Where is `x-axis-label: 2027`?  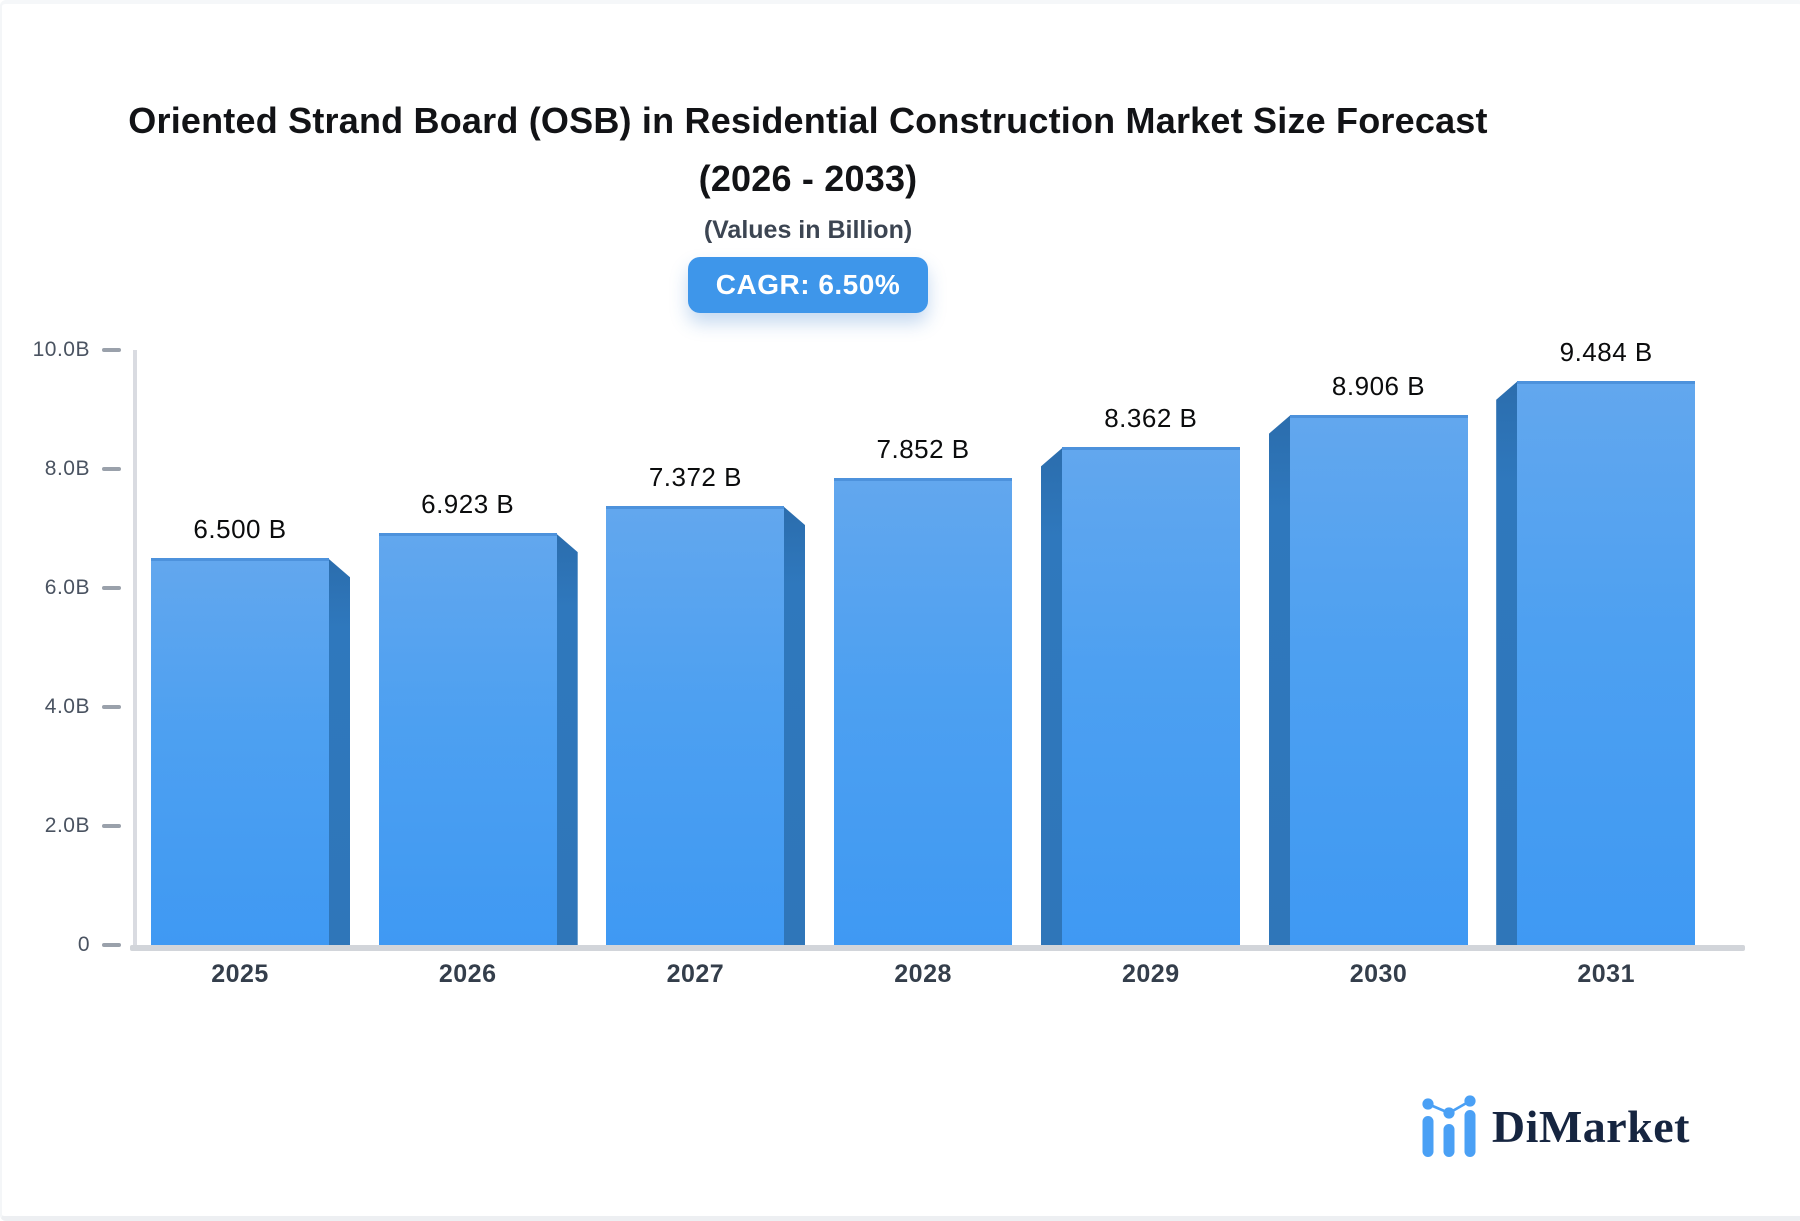 x-axis-label: 2027 is located at coordinates (695, 974).